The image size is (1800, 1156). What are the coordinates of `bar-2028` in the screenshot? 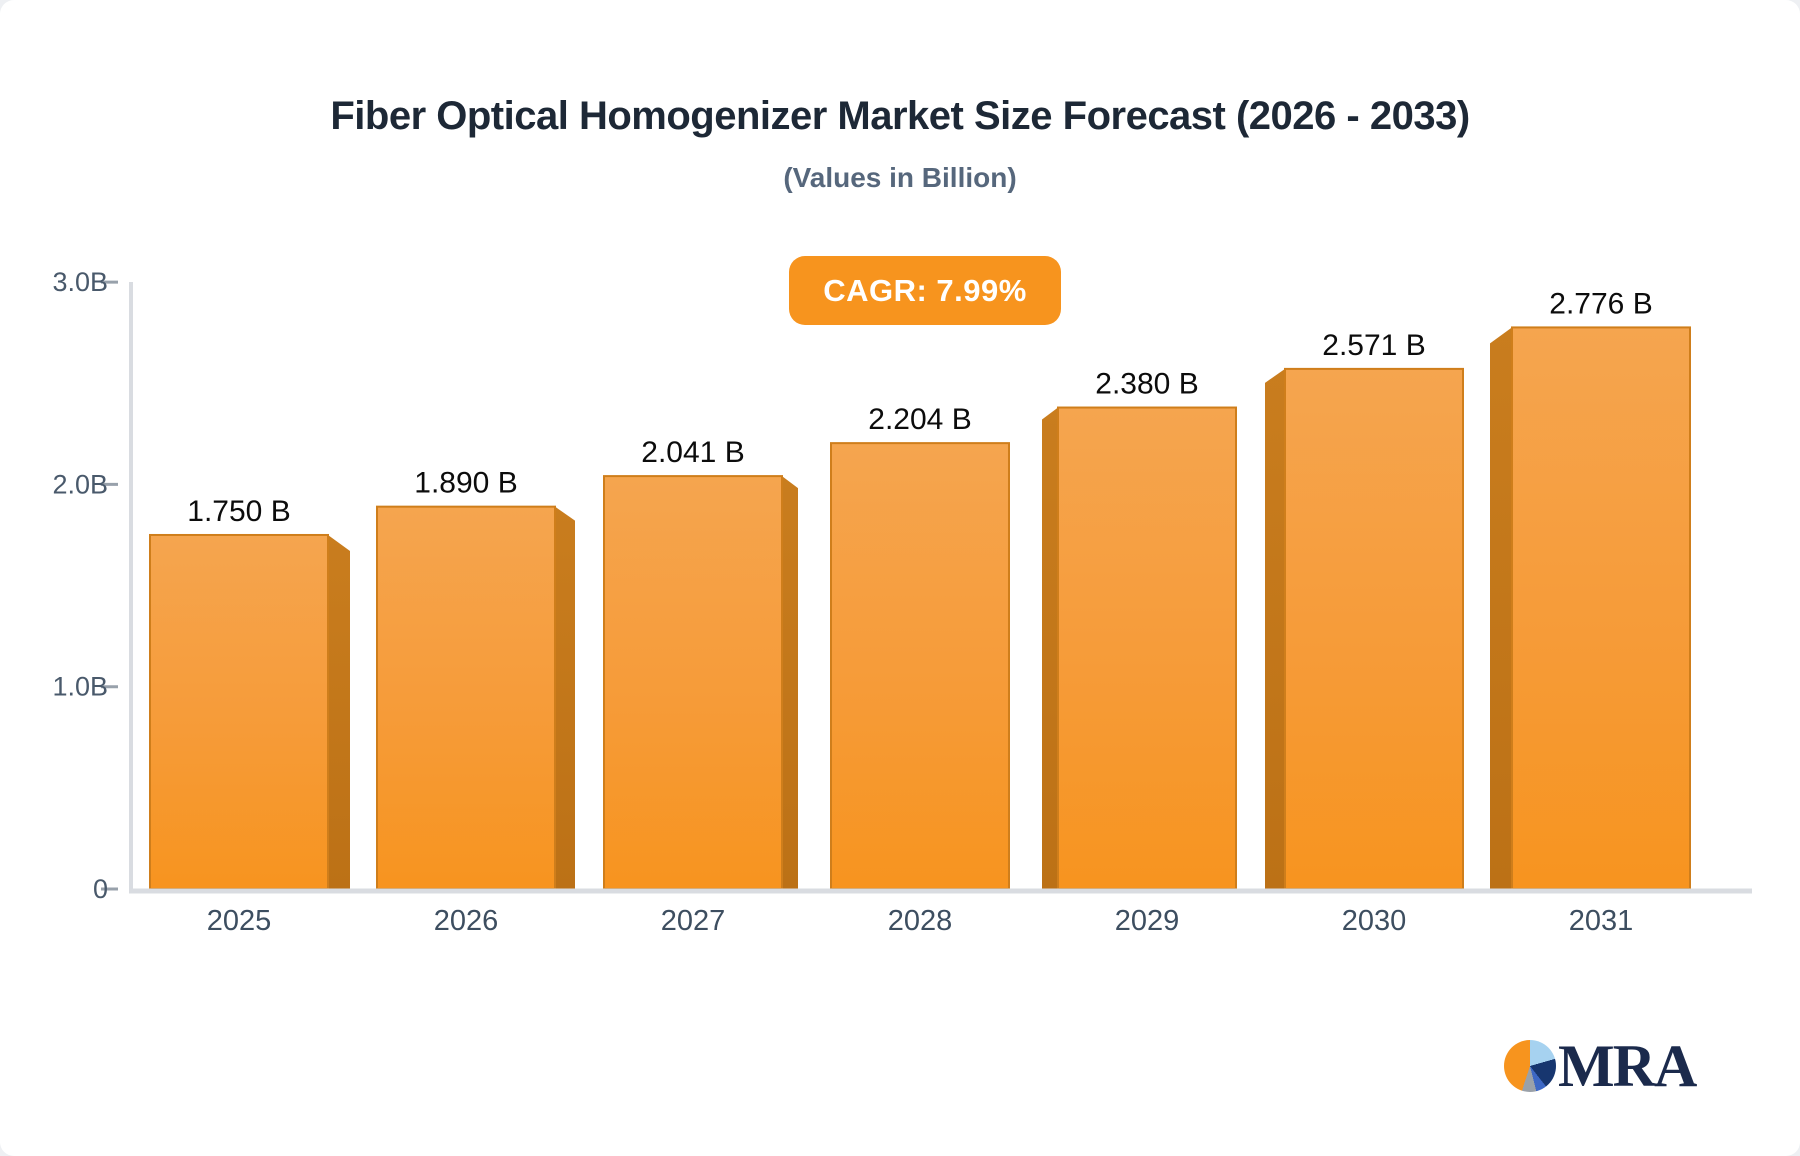 It's located at (920, 666).